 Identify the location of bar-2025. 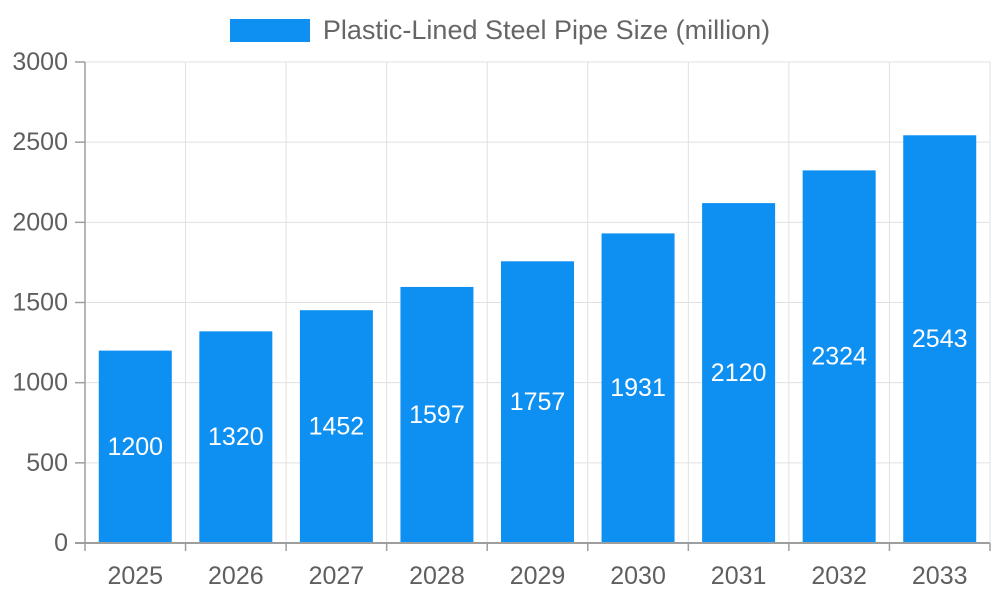
(135, 446).